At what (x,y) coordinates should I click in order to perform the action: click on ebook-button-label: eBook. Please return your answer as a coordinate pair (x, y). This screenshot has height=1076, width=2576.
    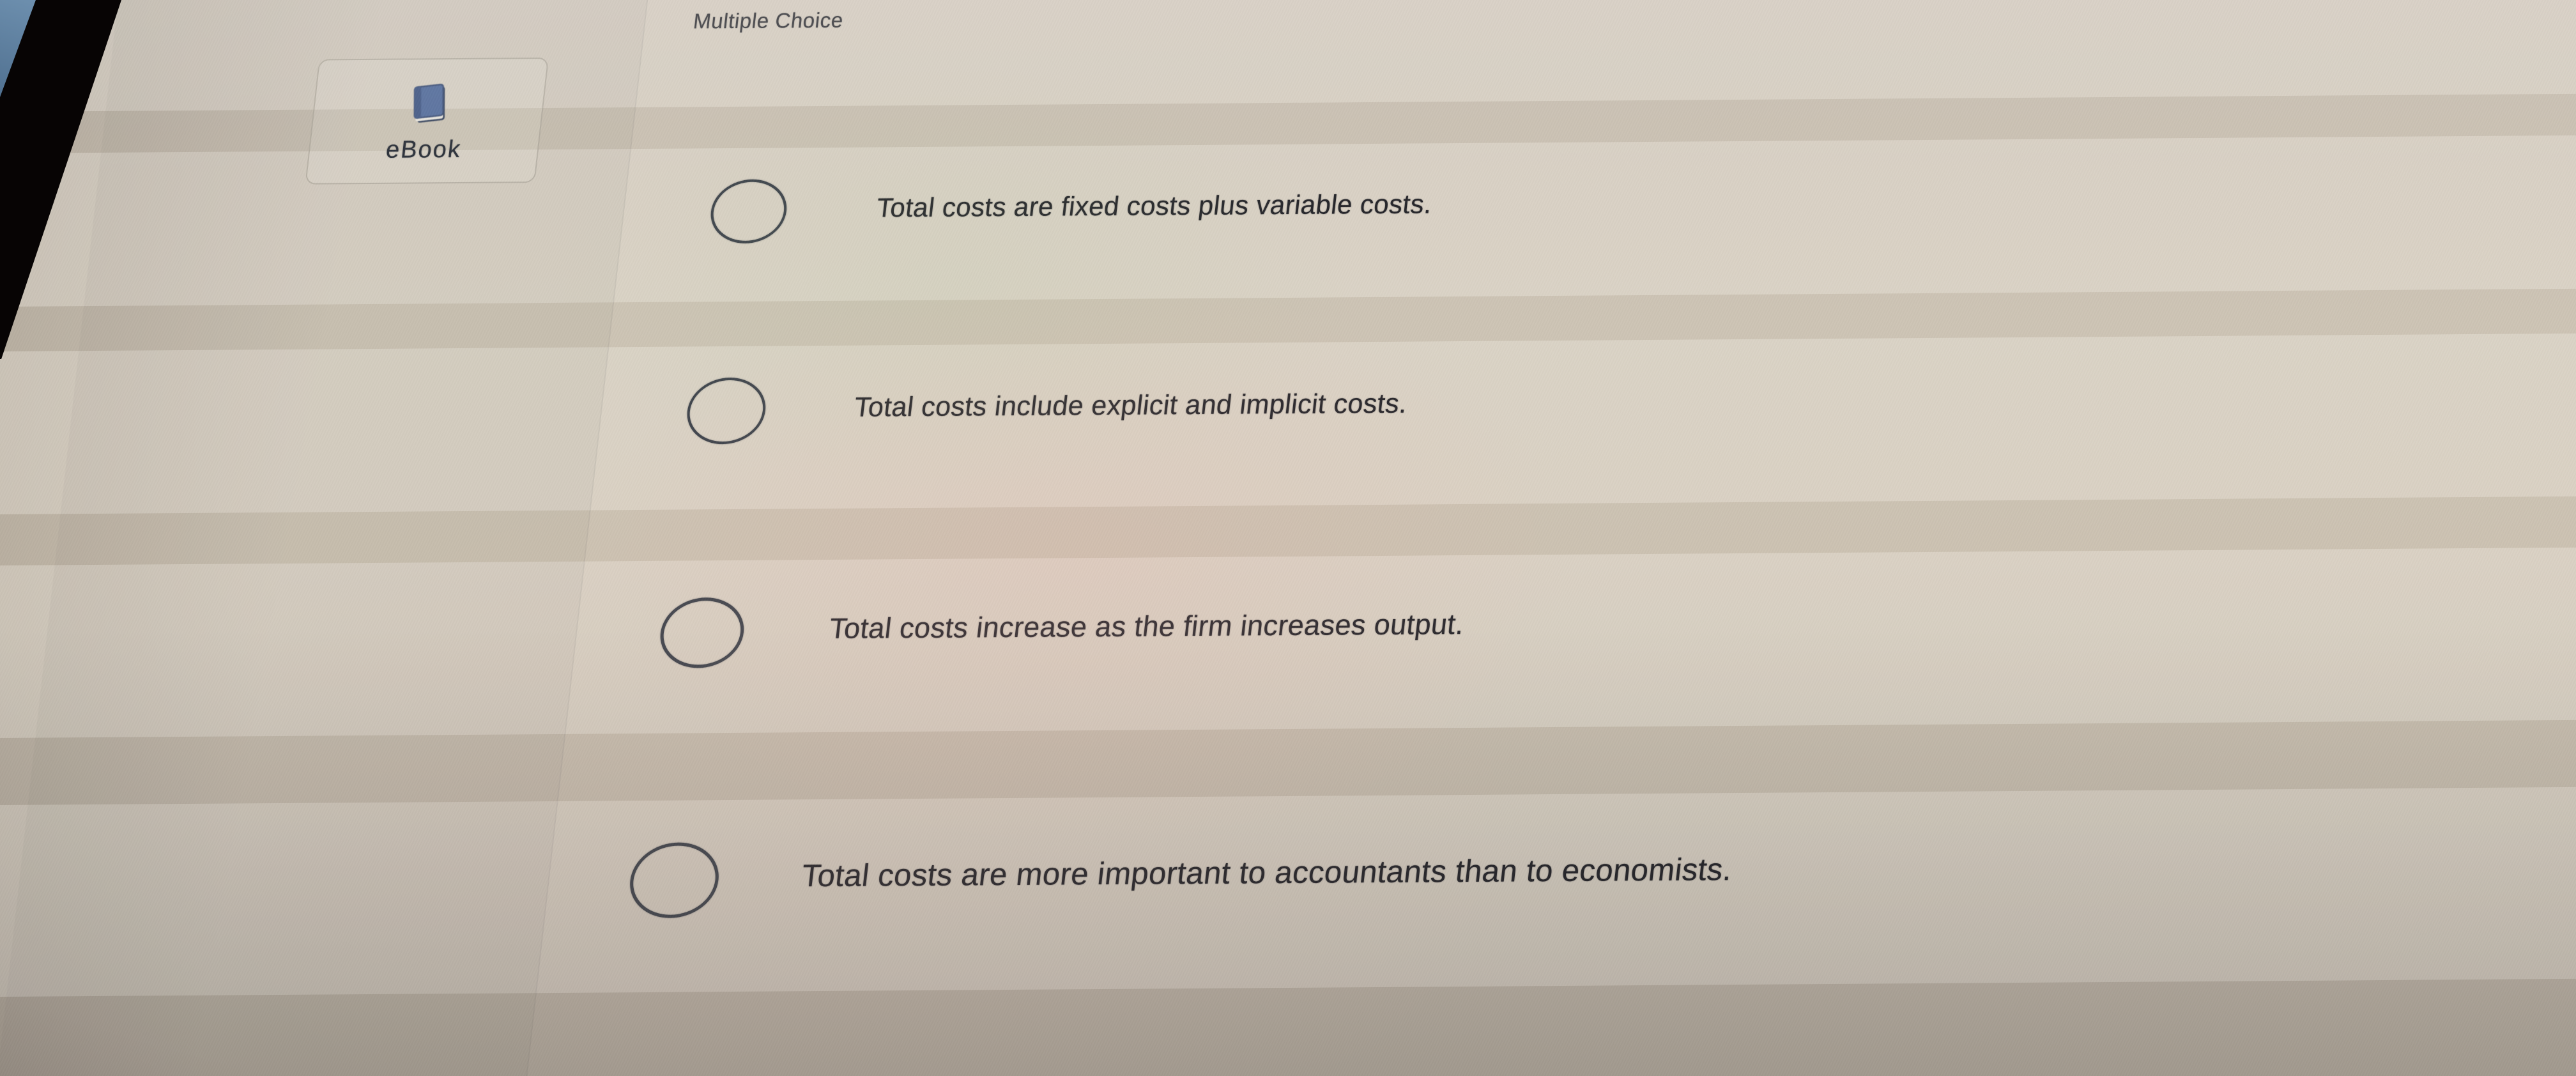
    Looking at the image, I should click on (423, 150).